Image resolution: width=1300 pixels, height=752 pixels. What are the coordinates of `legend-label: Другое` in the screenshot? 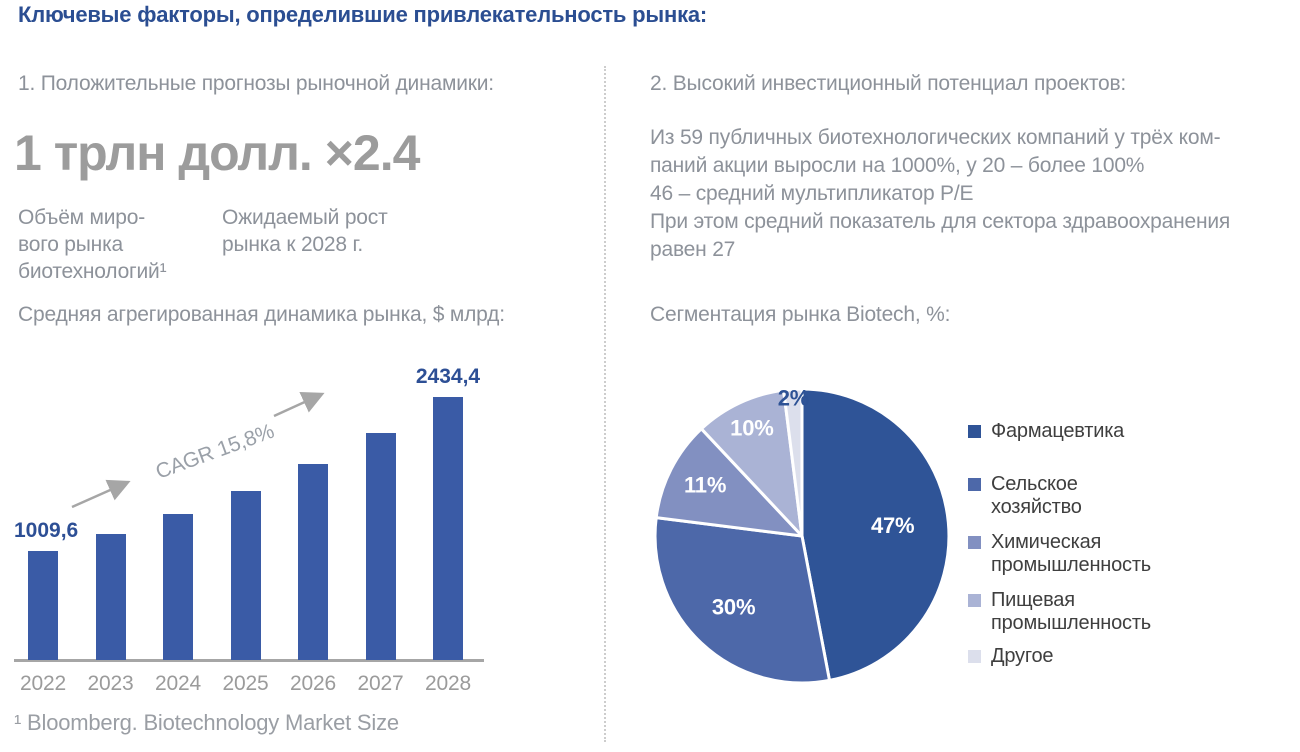 It's located at (1022, 656).